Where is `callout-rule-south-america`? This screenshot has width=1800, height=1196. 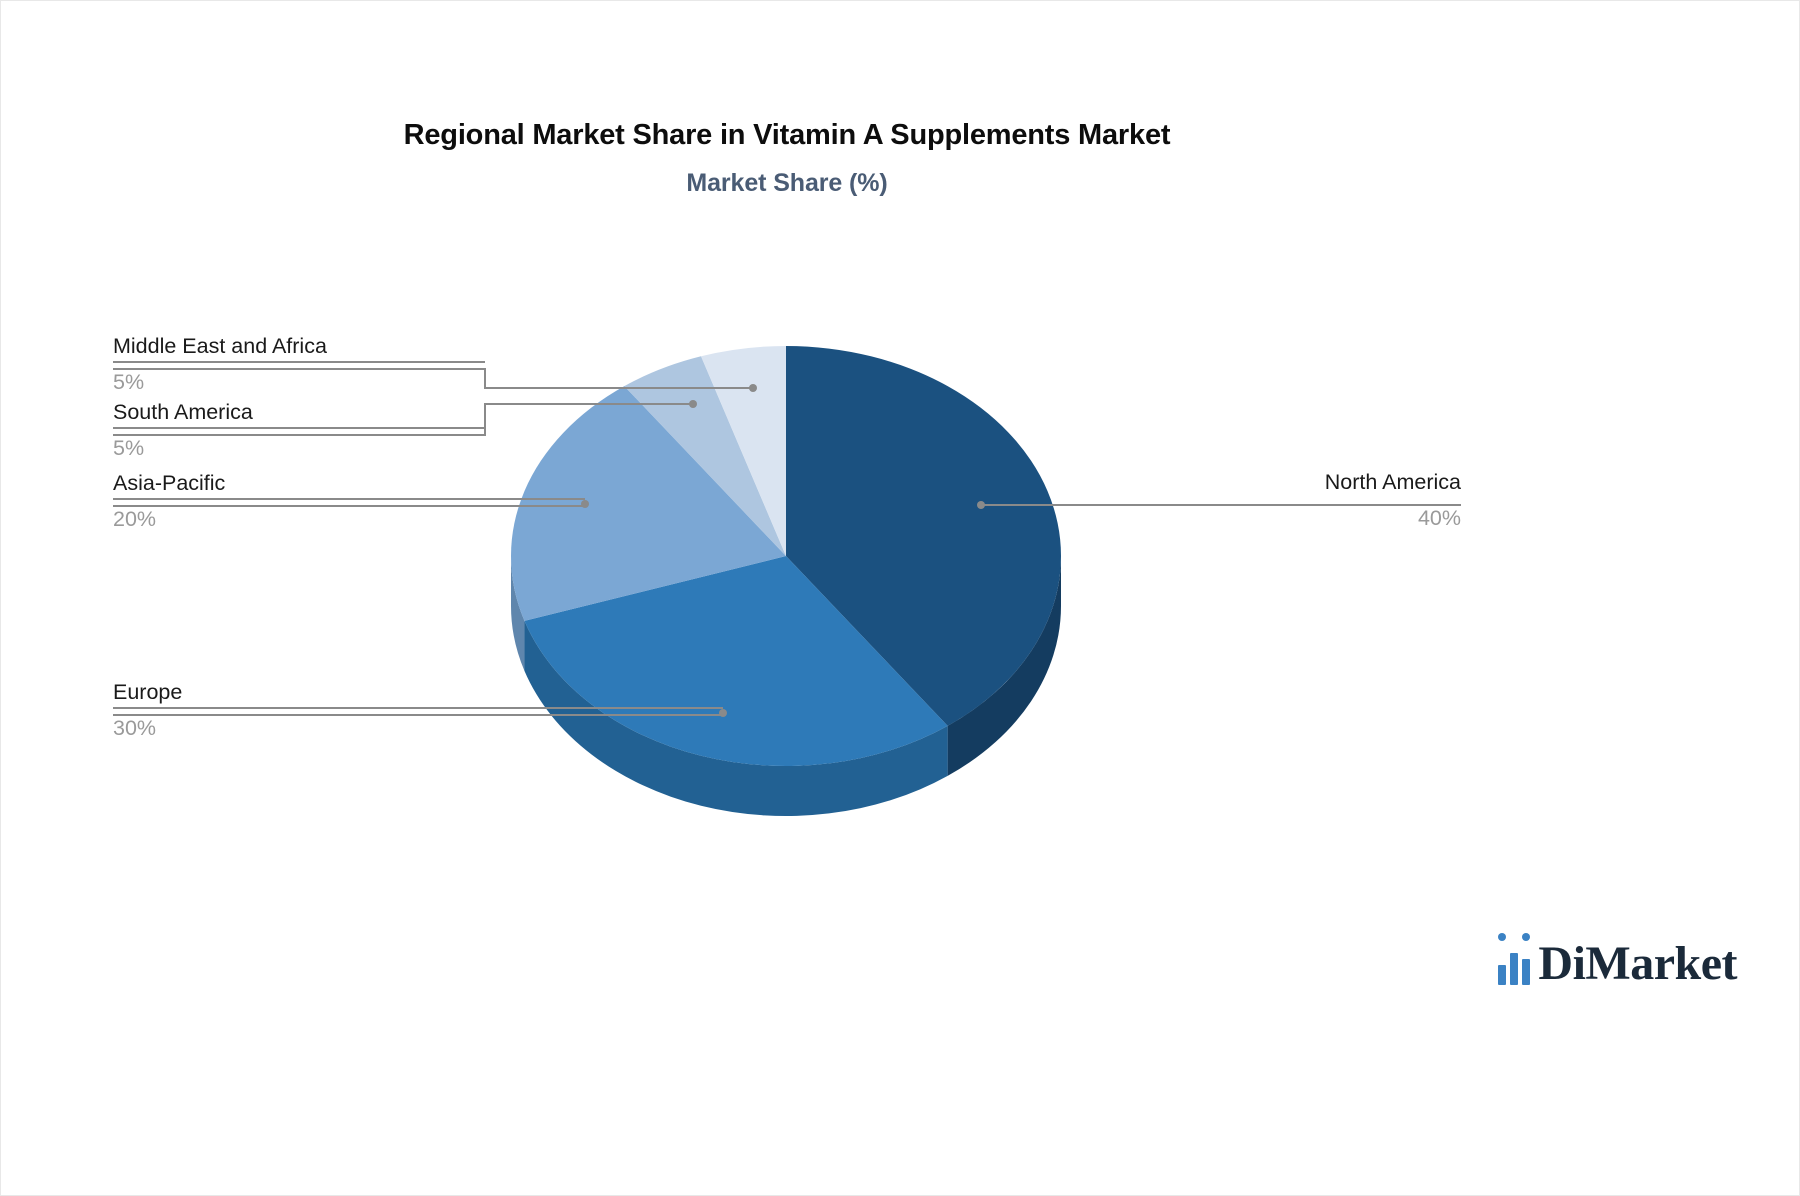
callout-rule-south-america is located at coordinates (299, 428).